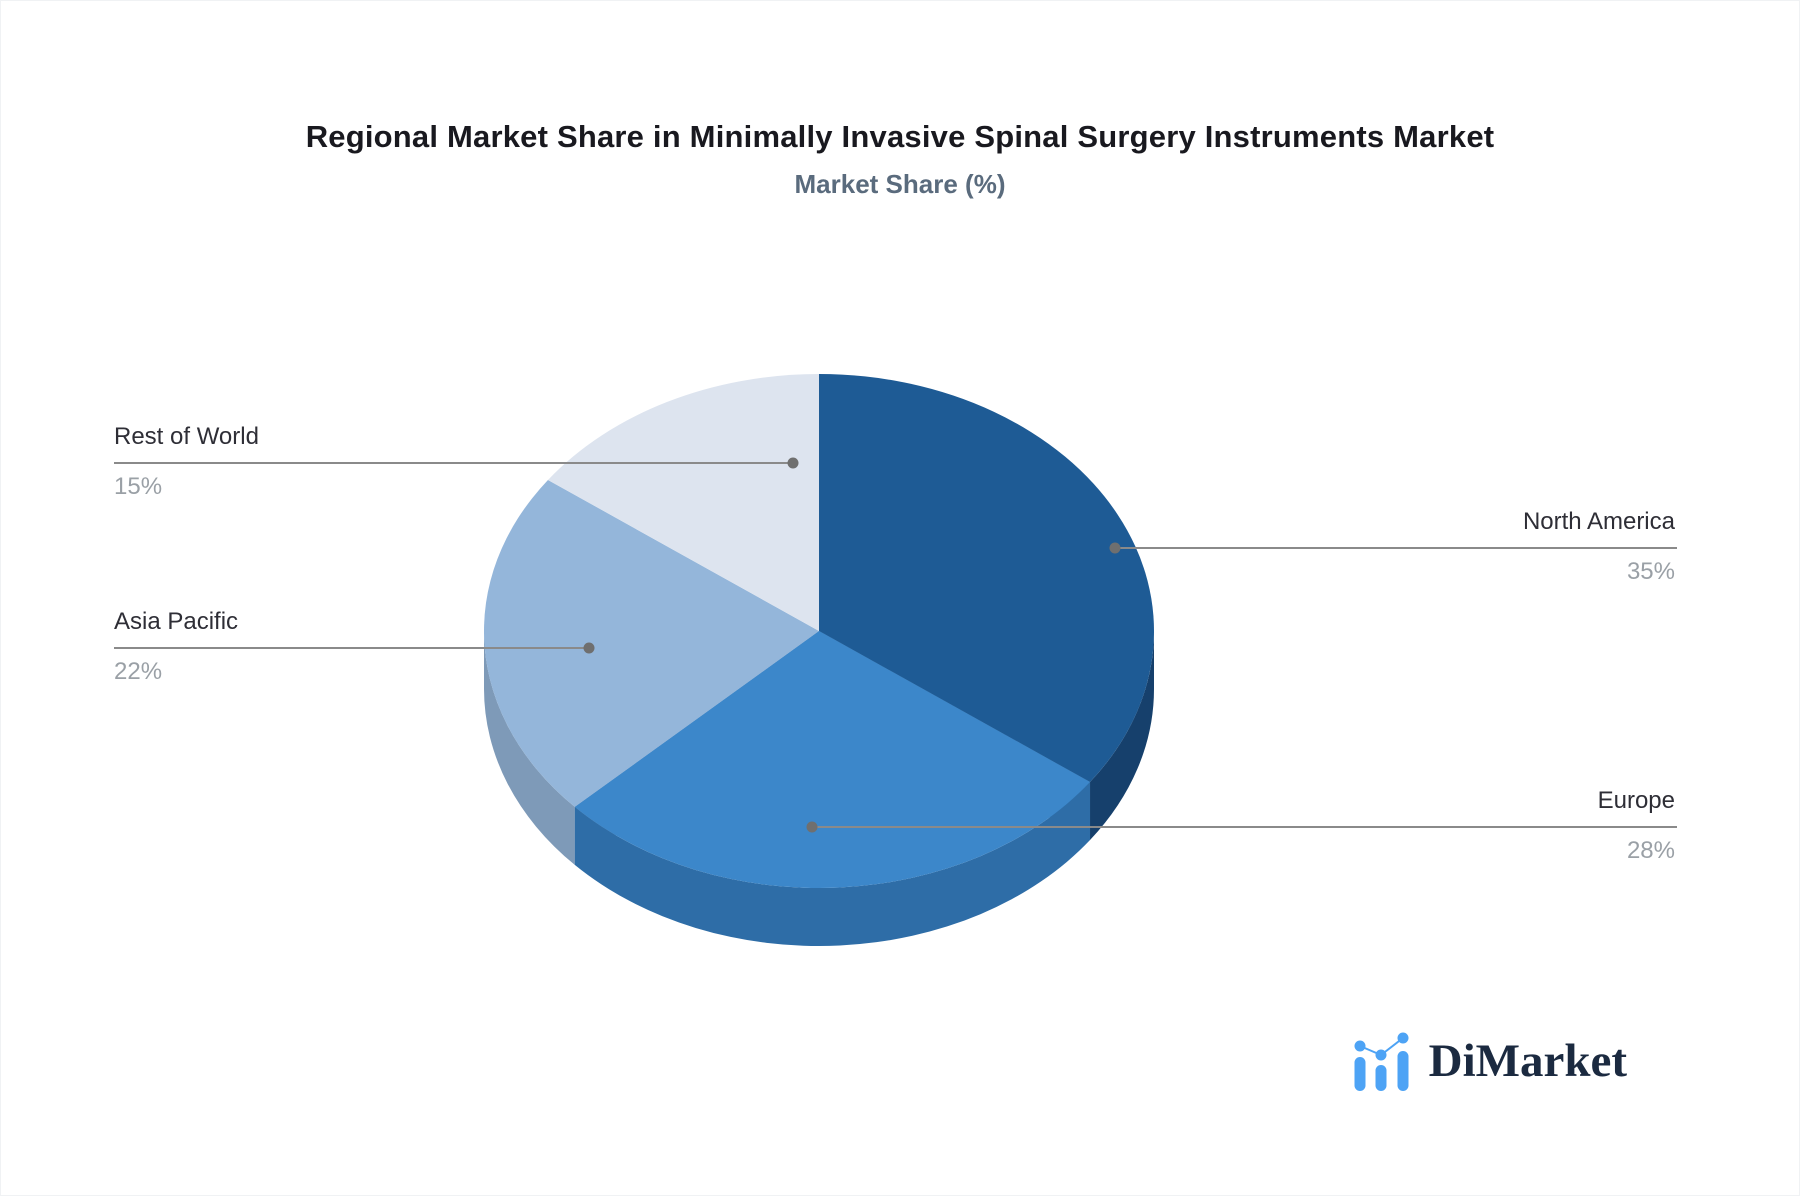 The height and width of the screenshot is (1196, 1800). I want to click on segment-value-europe: 28%, so click(1650, 850).